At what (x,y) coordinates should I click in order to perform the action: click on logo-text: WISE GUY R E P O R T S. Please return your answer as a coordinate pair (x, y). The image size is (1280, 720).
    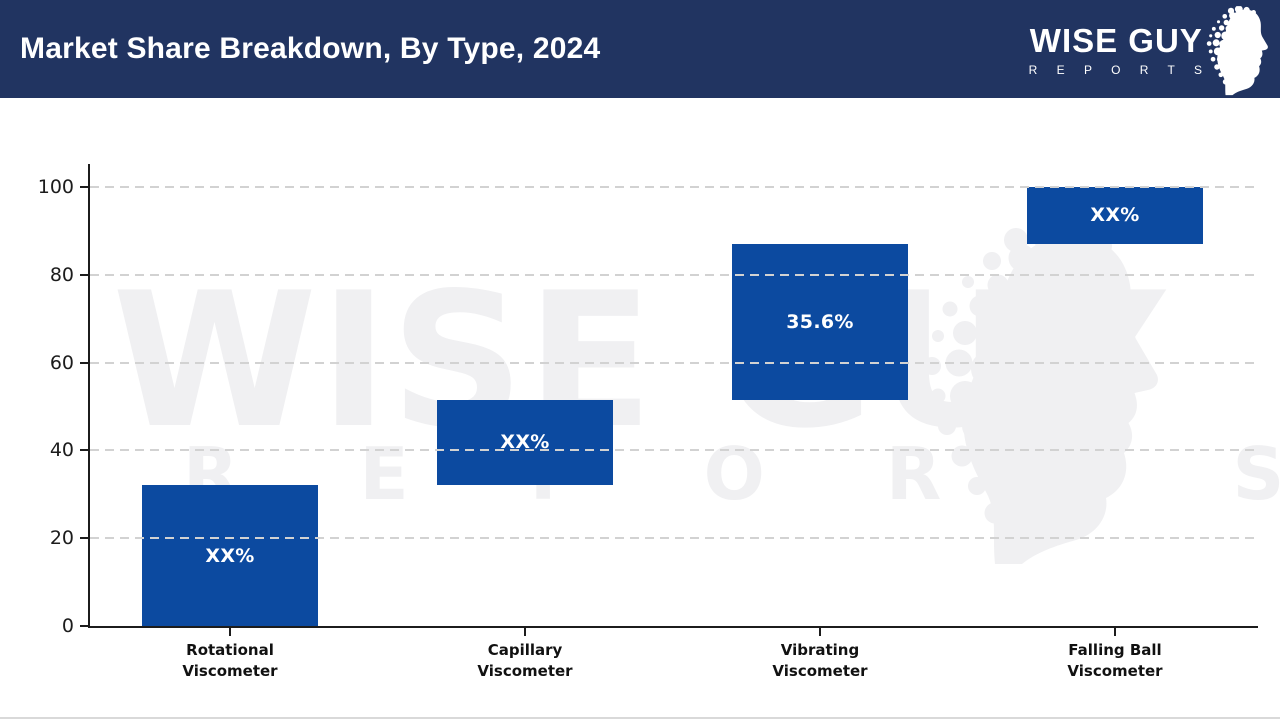
    Looking at the image, I should click on (1116, 49).